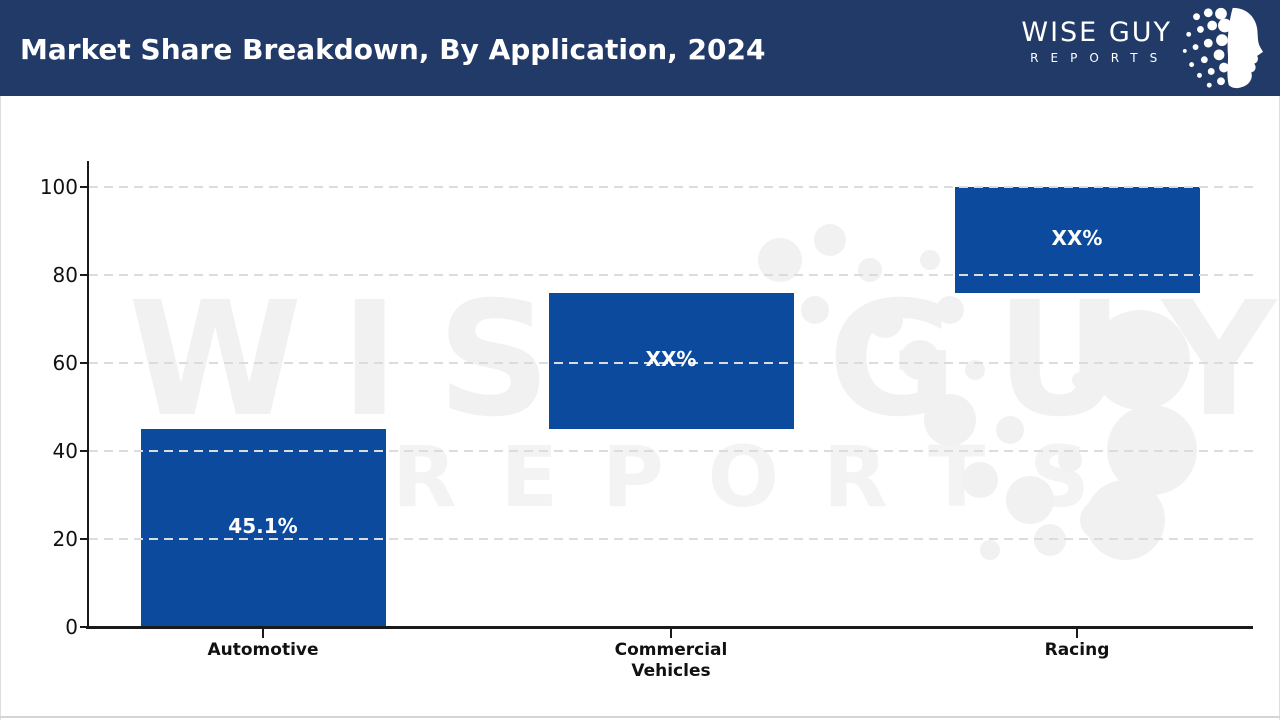  Describe the element at coordinates (65, 539) in the screenshot. I see `y-tick-label: 20` at that location.